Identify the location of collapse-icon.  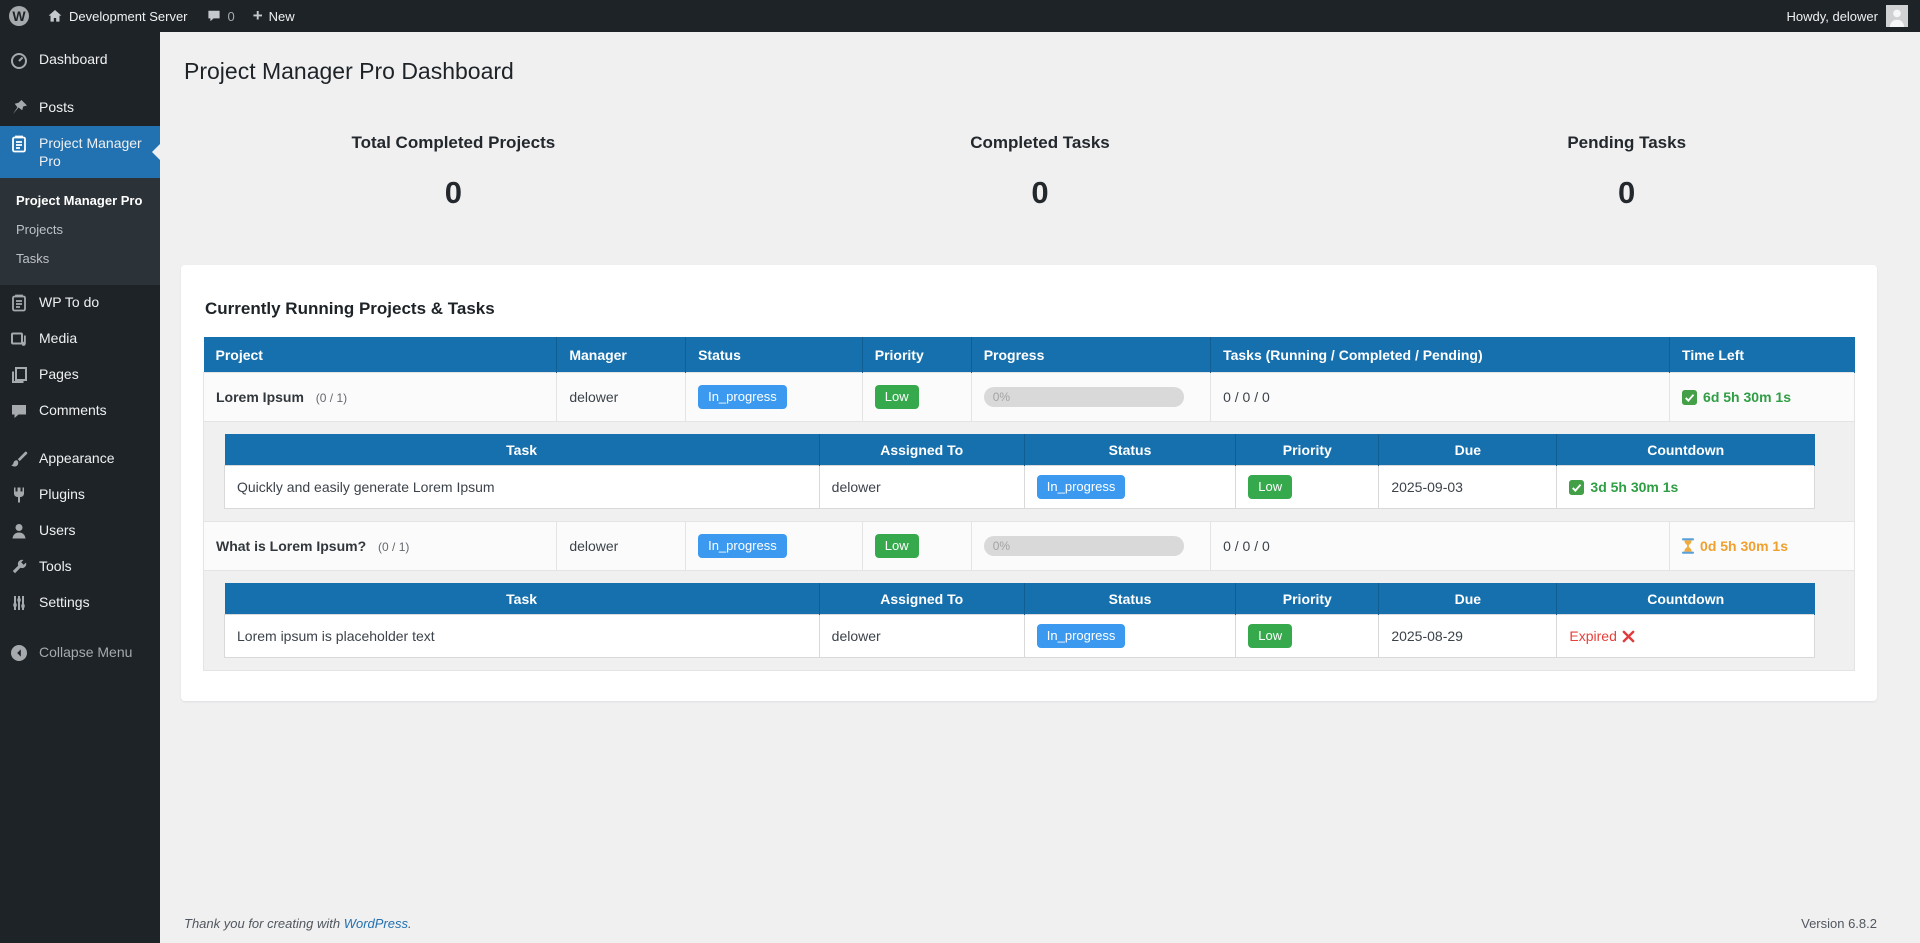
(19, 653).